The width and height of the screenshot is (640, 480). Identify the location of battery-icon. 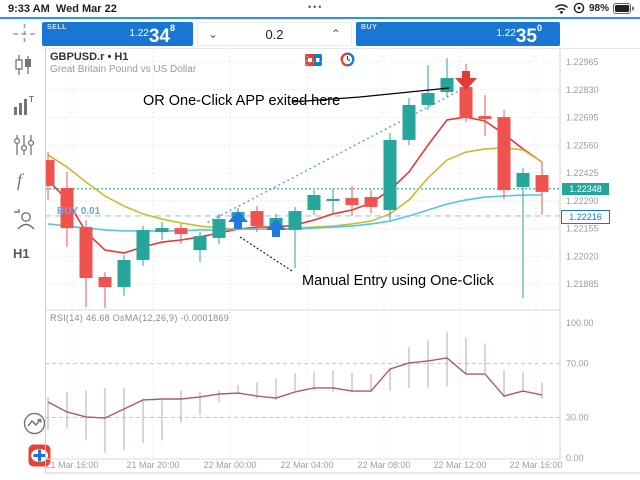
(623, 8).